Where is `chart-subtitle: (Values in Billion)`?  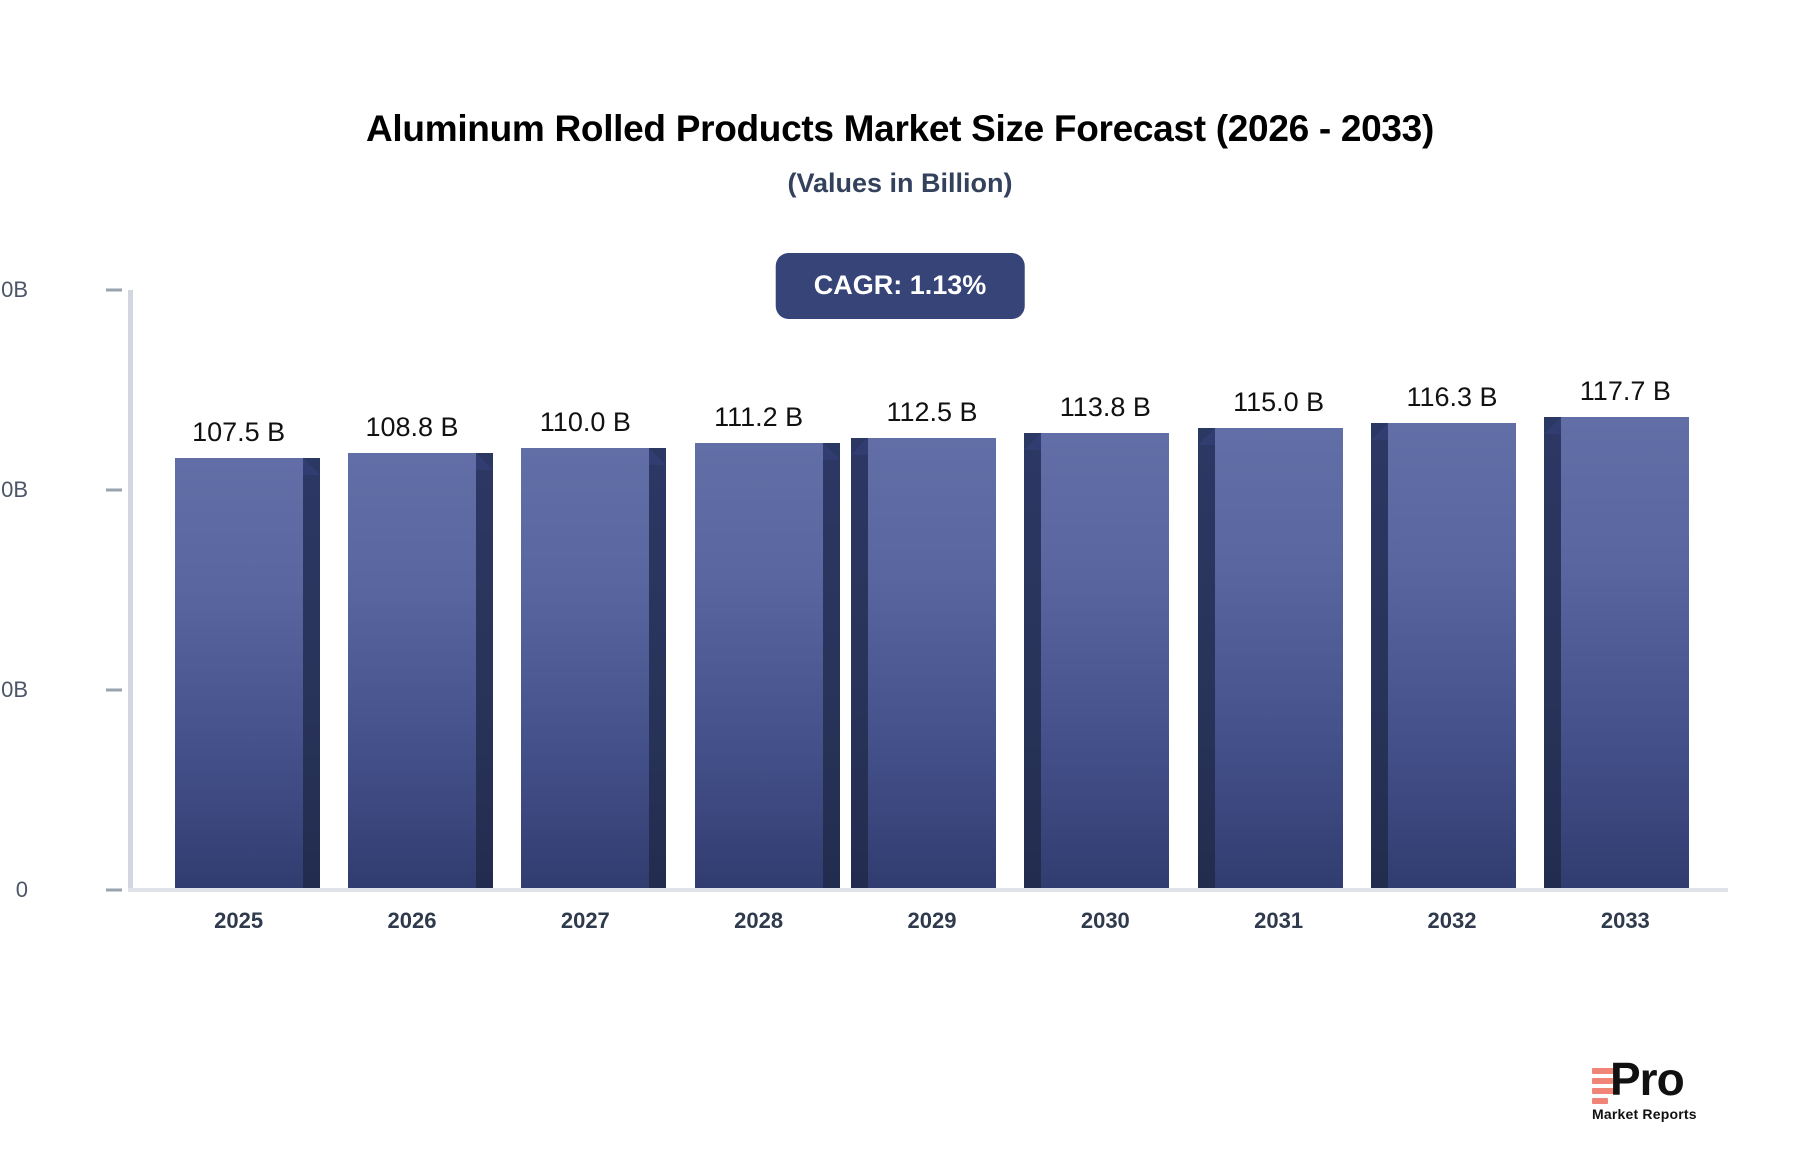
chart-subtitle: (Values in Billion) is located at coordinates (900, 183).